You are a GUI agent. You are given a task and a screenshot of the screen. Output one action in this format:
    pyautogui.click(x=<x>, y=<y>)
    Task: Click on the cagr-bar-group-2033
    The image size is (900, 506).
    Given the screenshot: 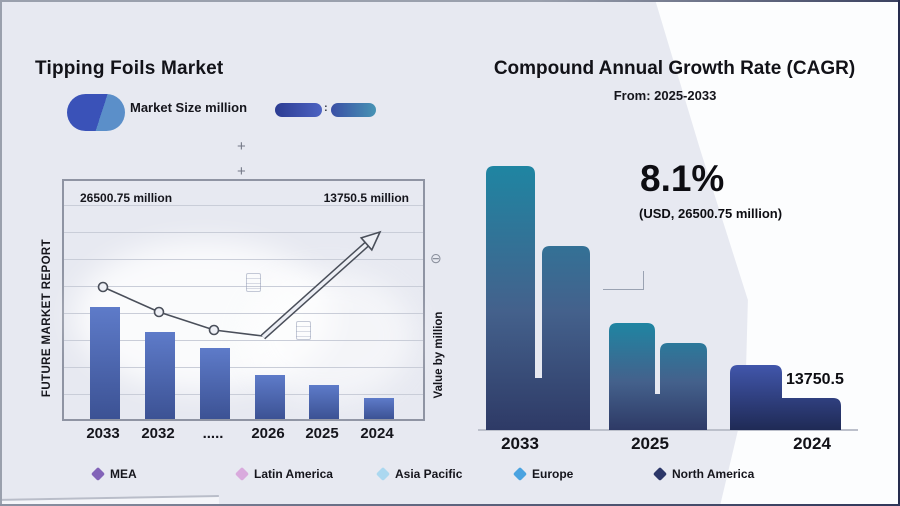 What is the action you would take?
    pyautogui.click(x=538, y=298)
    